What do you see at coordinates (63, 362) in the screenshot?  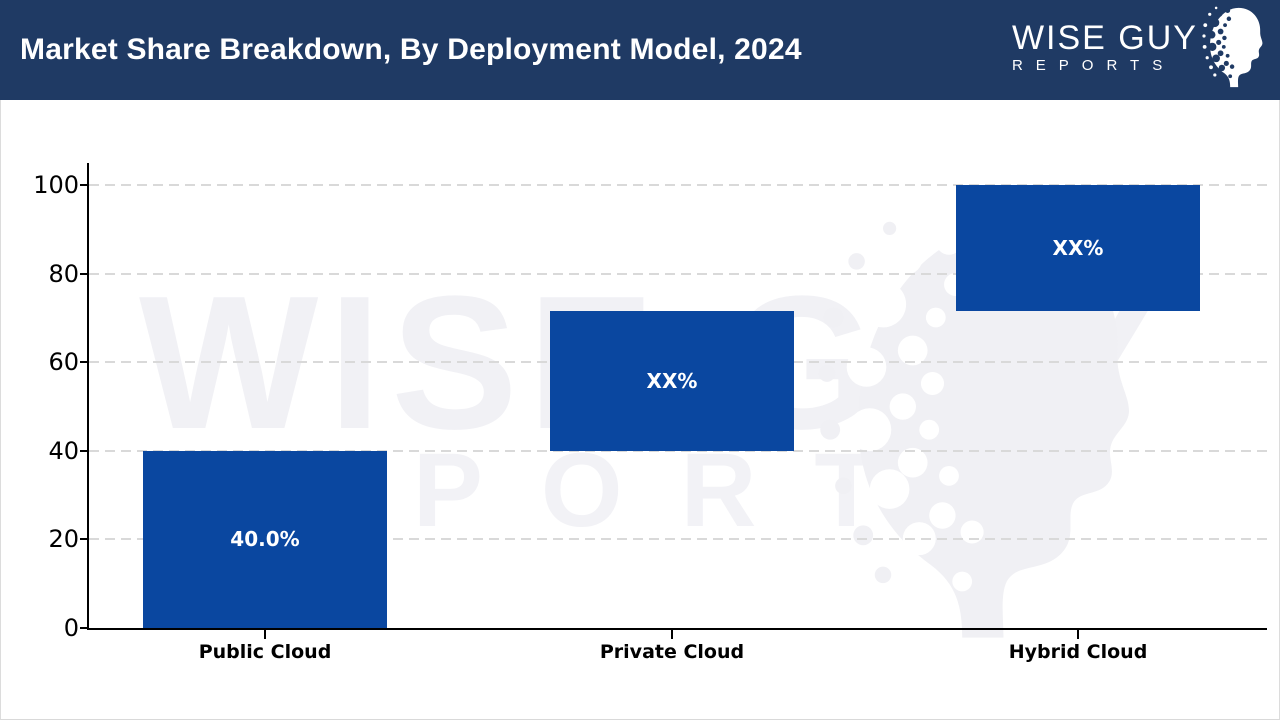 I see `y-tick-label-60: 60` at bounding box center [63, 362].